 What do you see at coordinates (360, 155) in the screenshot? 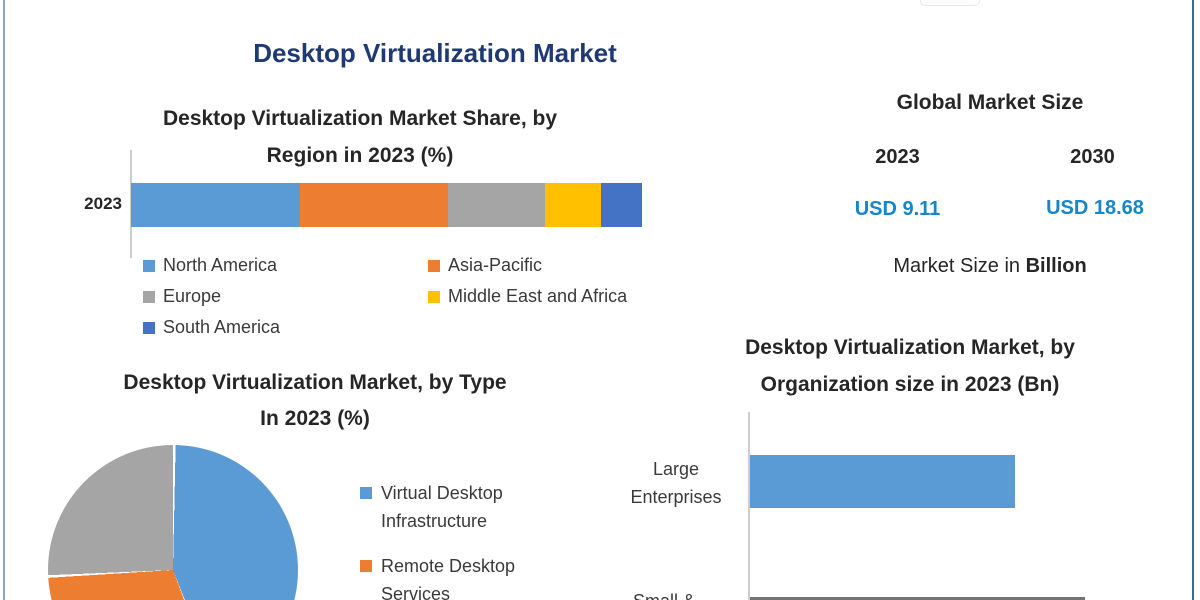
I see `region-chart-title-line2: Region in 2023 (%)` at bounding box center [360, 155].